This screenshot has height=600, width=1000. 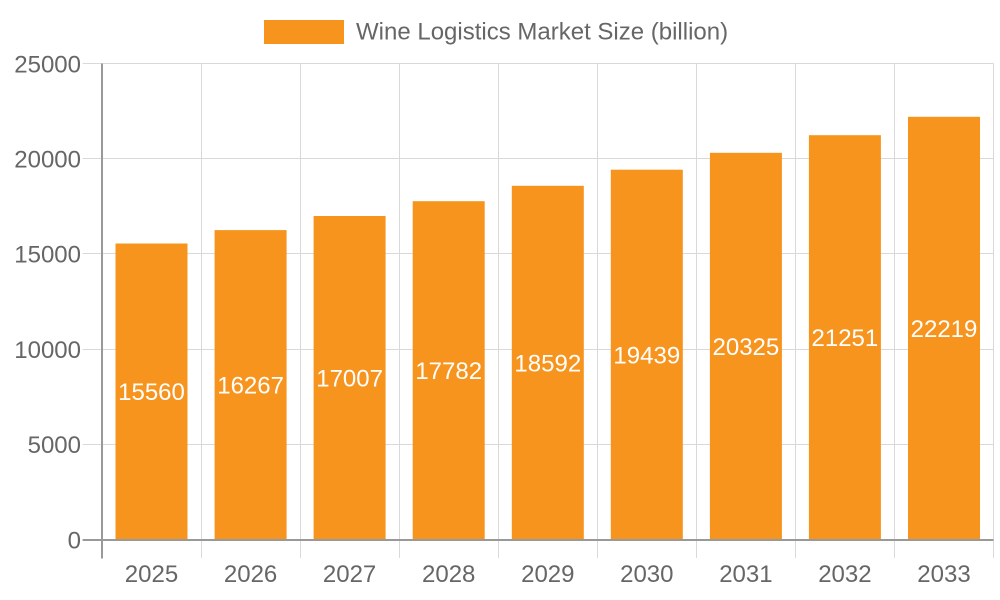 What do you see at coordinates (845, 338) in the screenshot?
I see `svg-text: 21251` at bounding box center [845, 338].